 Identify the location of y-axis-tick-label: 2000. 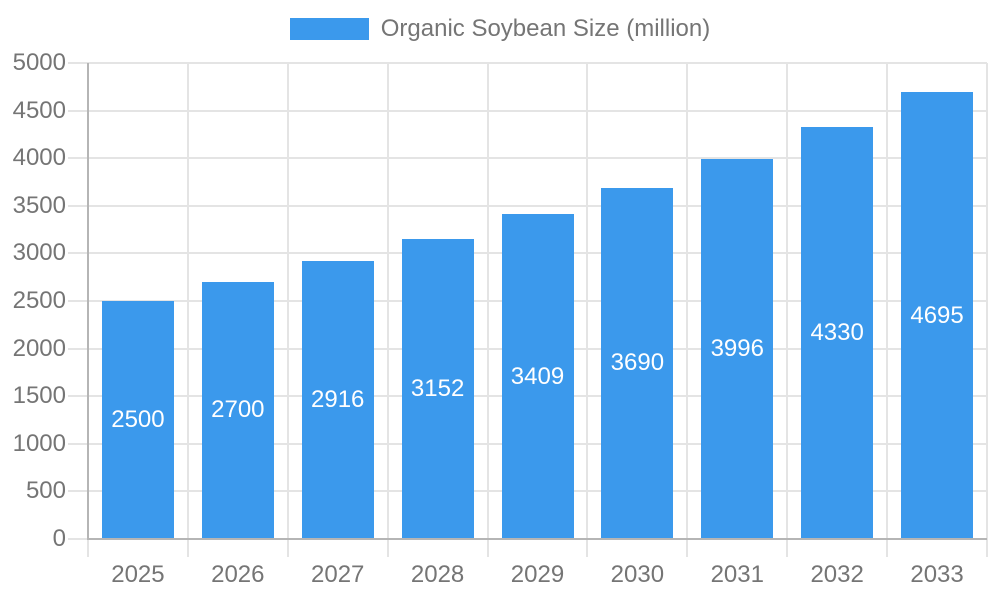
(39, 348).